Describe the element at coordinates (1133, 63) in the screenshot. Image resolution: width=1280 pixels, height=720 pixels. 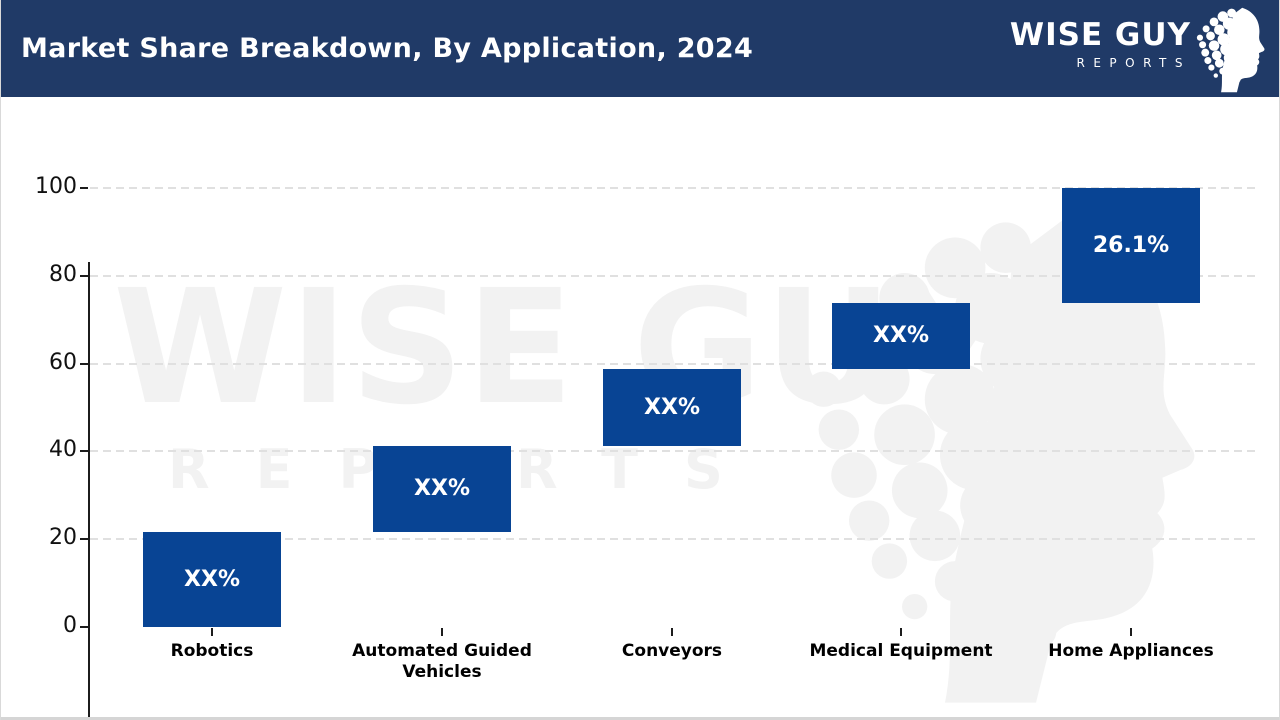
I see `logo-subtitle: REPORTS` at that location.